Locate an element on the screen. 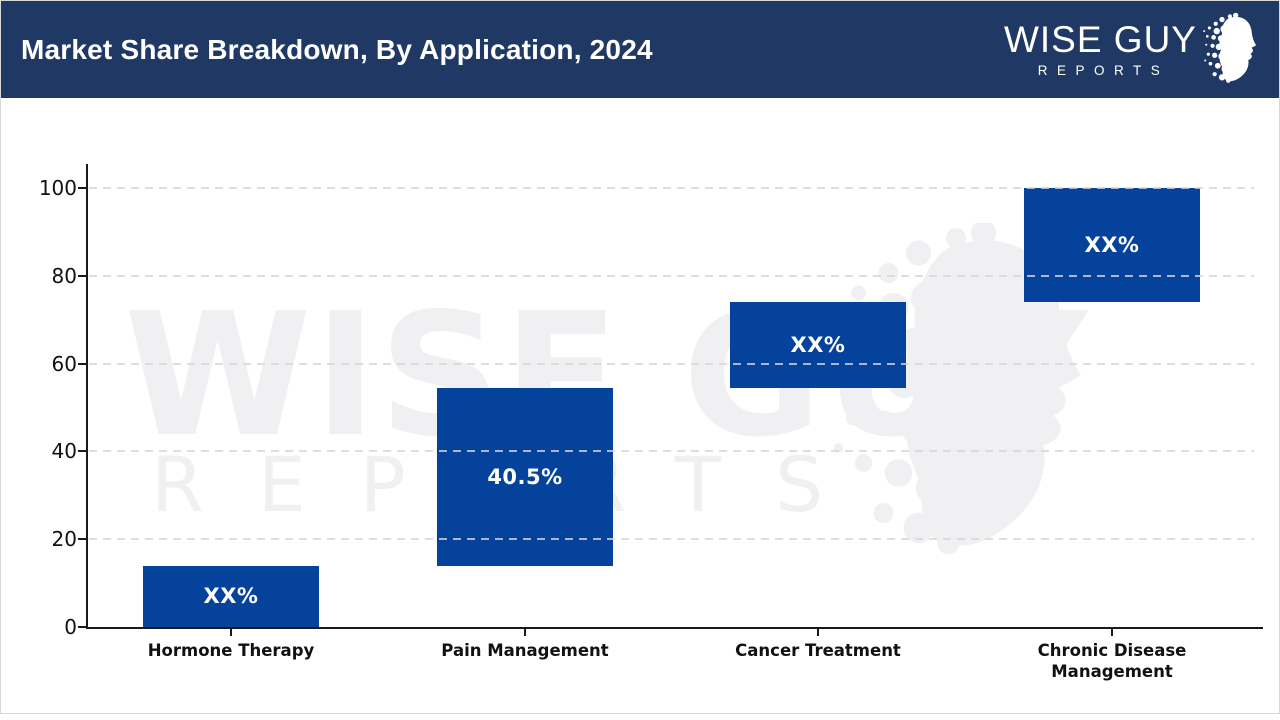  logo-face-icon is located at coordinates (1230, 47).